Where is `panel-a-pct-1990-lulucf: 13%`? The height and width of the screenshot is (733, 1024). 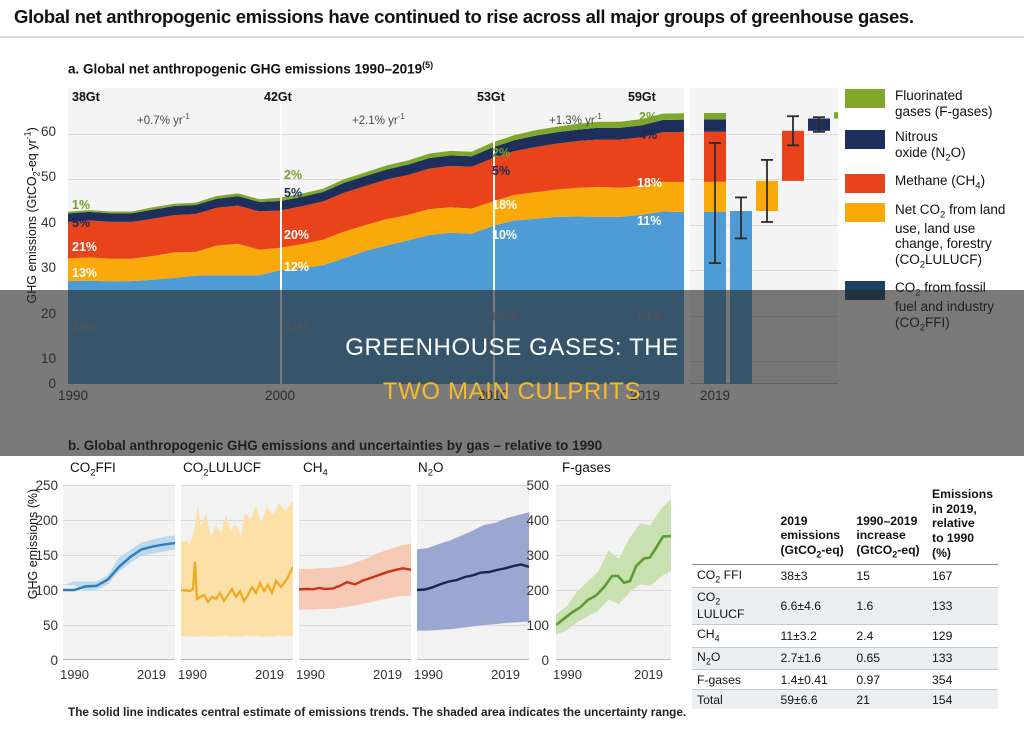 panel-a-pct-1990-lulucf: 13% is located at coordinates (85, 273).